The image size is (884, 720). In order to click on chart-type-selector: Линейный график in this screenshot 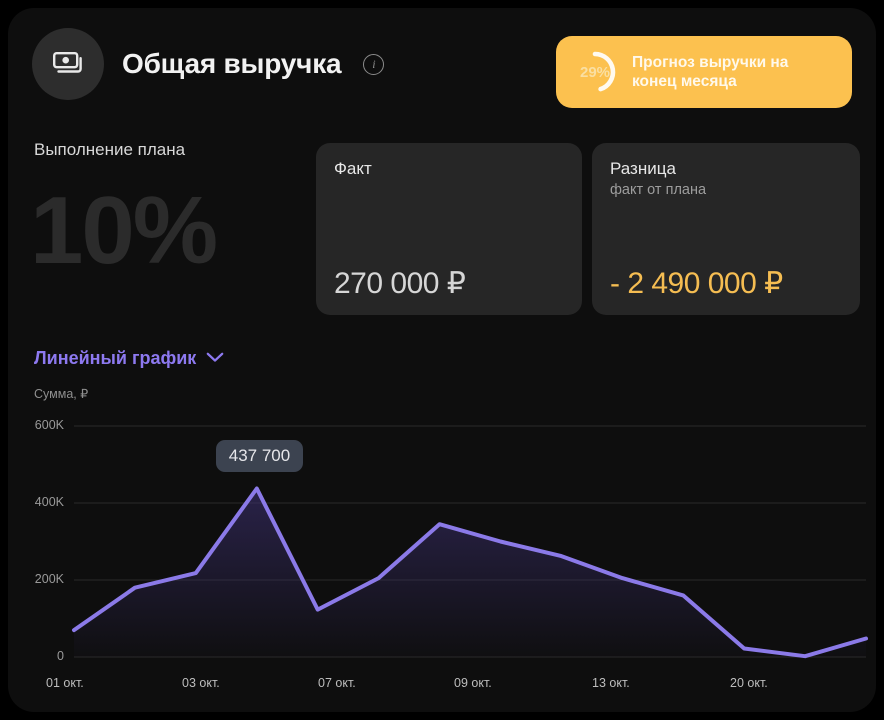, I will do `click(129, 358)`.